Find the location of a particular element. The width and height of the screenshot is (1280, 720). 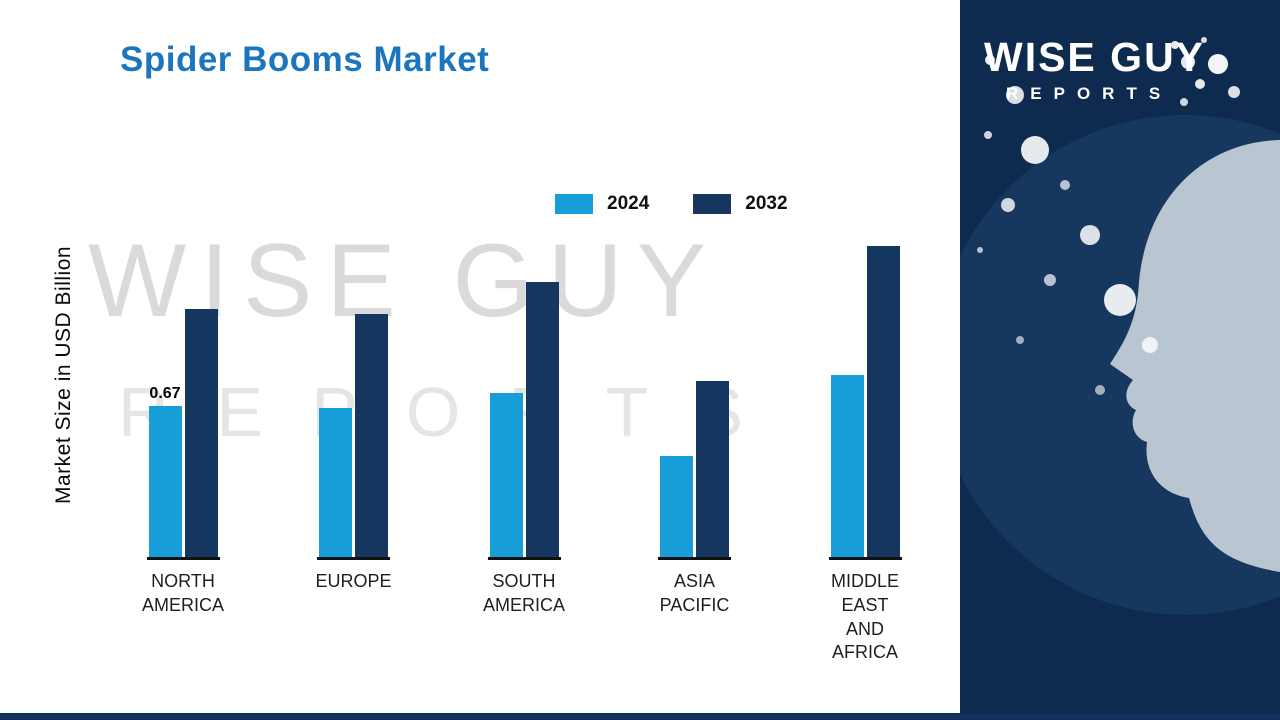

bar-group-north-america: 0.67 NORTH AMERICA is located at coordinates (183, 430).